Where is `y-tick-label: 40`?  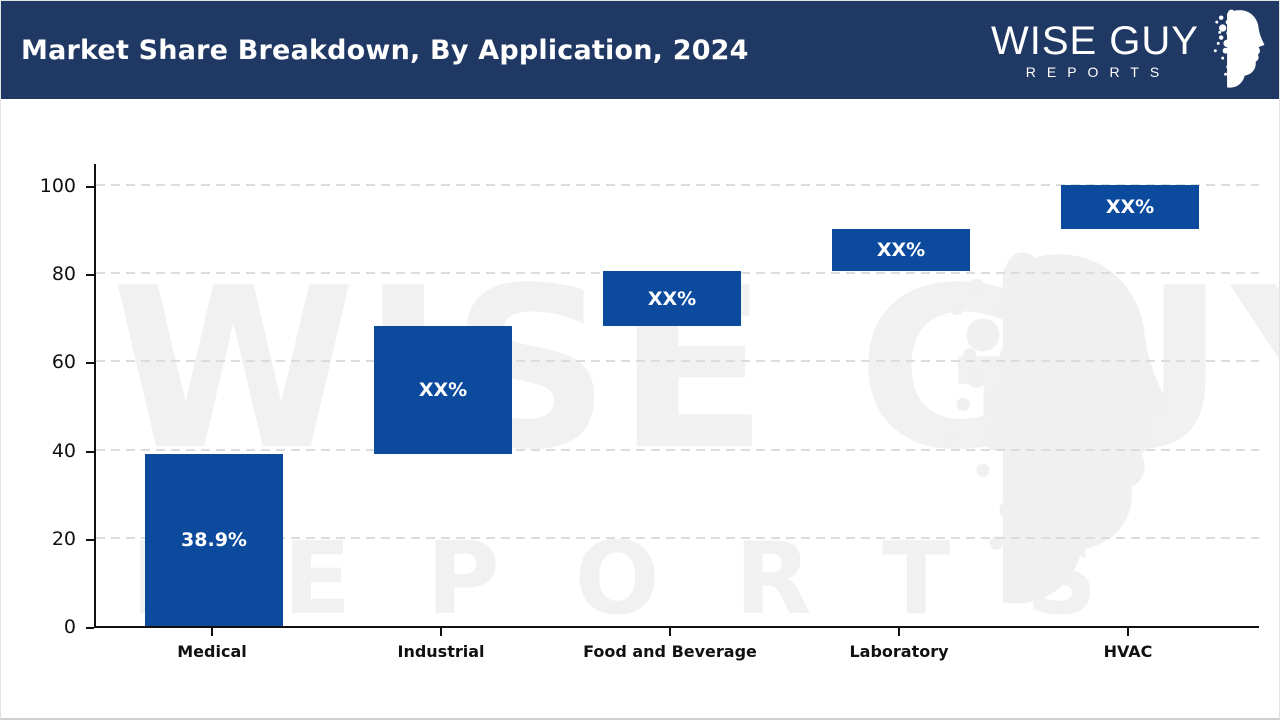
y-tick-label: 40 is located at coordinates (63, 450).